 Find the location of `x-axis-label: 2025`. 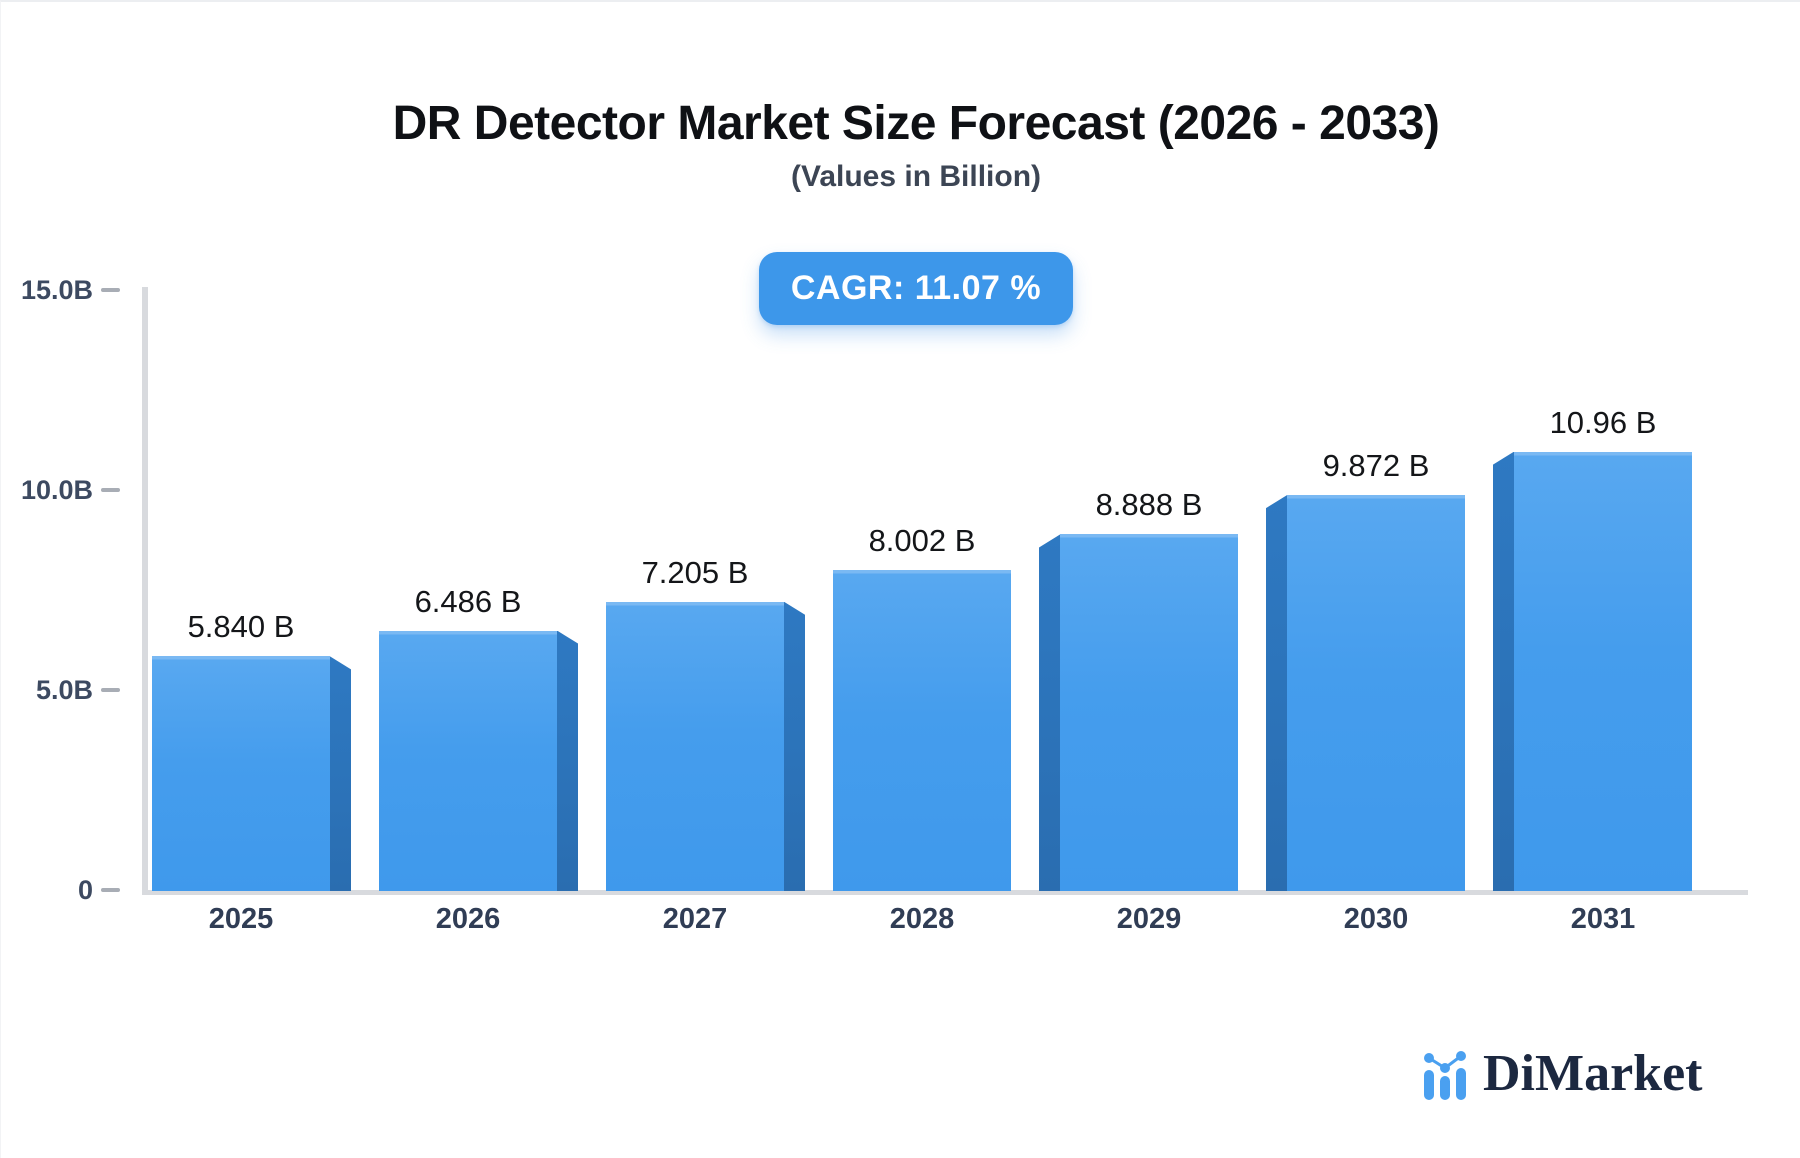

x-axis-label: 2025 is located at coordinates (241, 919).